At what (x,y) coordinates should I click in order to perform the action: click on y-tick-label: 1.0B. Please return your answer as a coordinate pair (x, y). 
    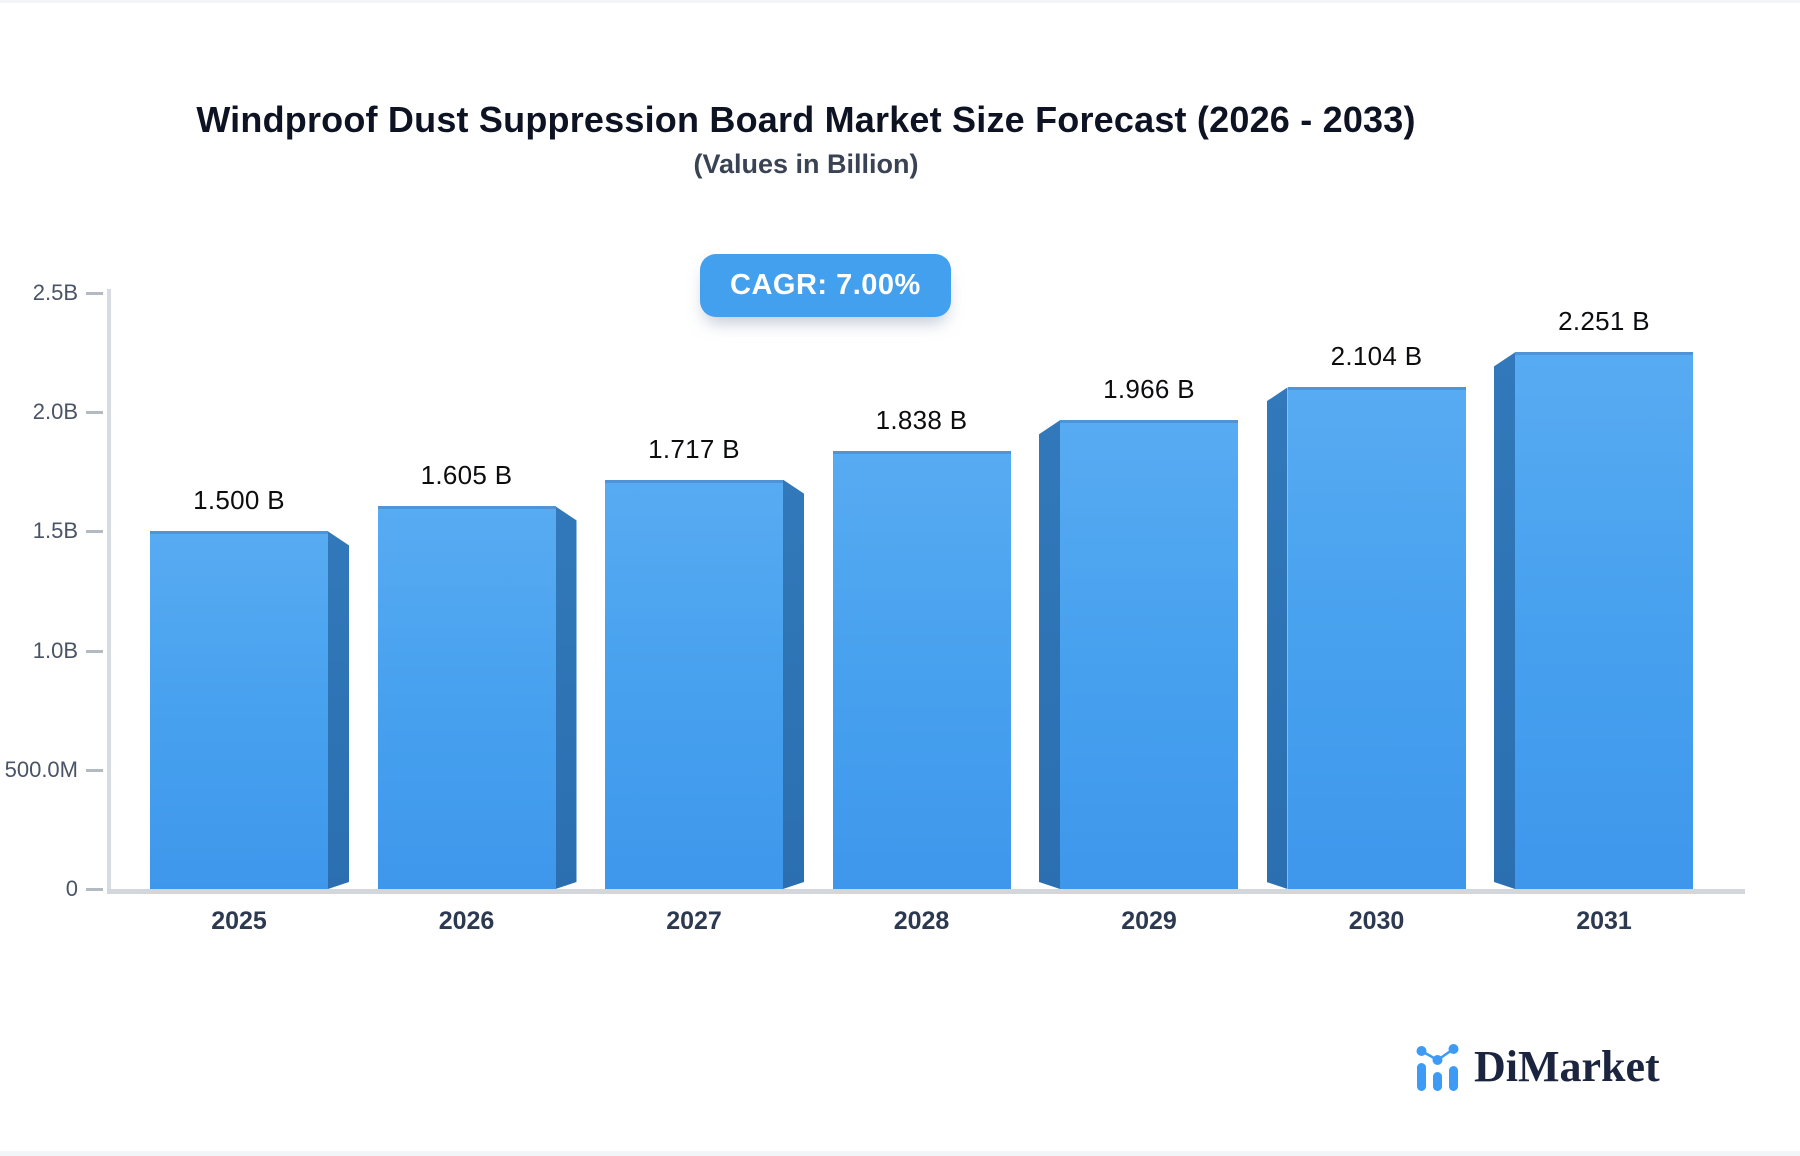
    Looking at the image, I should click on (55, 650).